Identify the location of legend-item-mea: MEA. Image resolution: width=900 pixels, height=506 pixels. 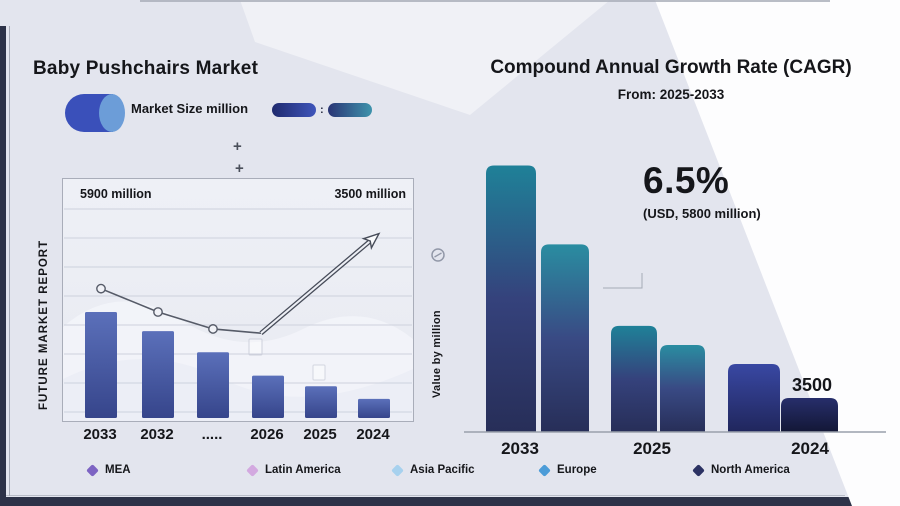
(108, 470).